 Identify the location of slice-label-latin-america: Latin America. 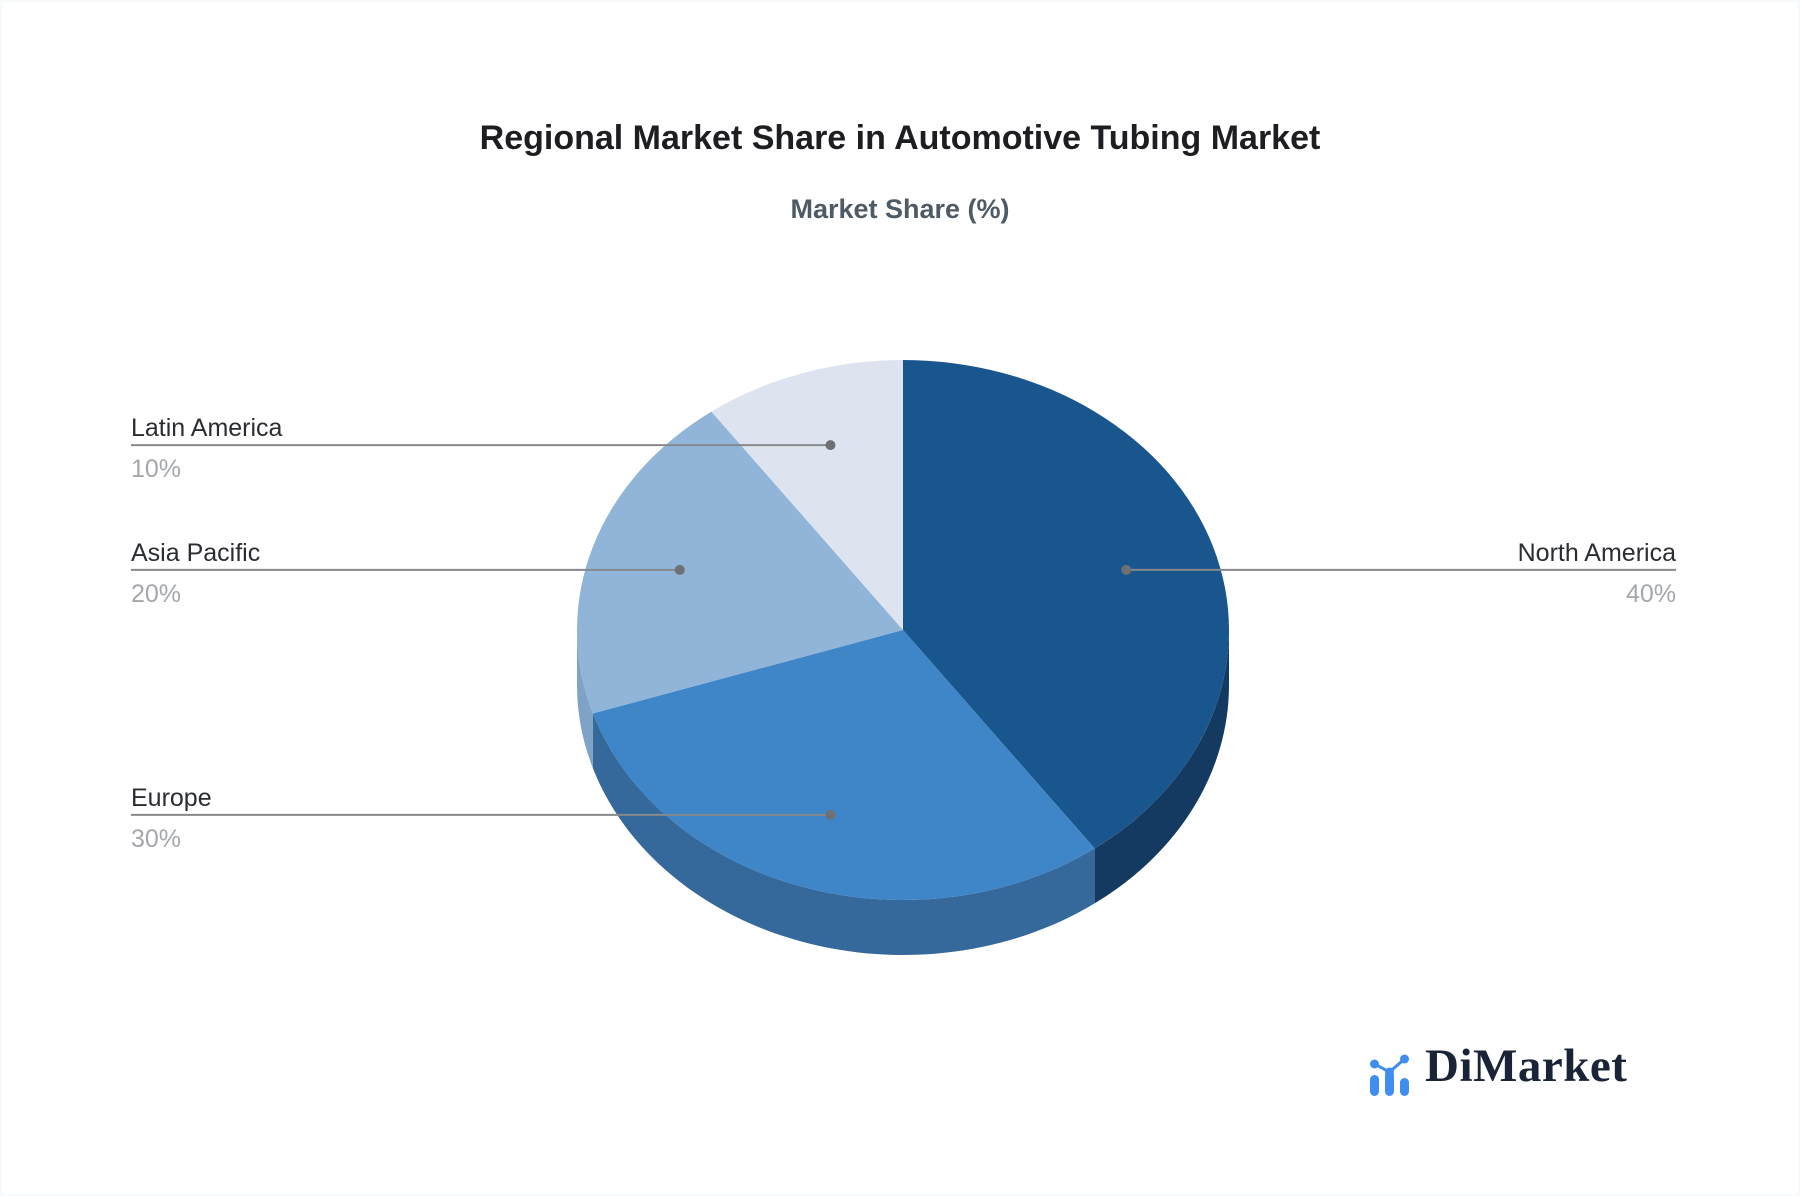
(207, 428).